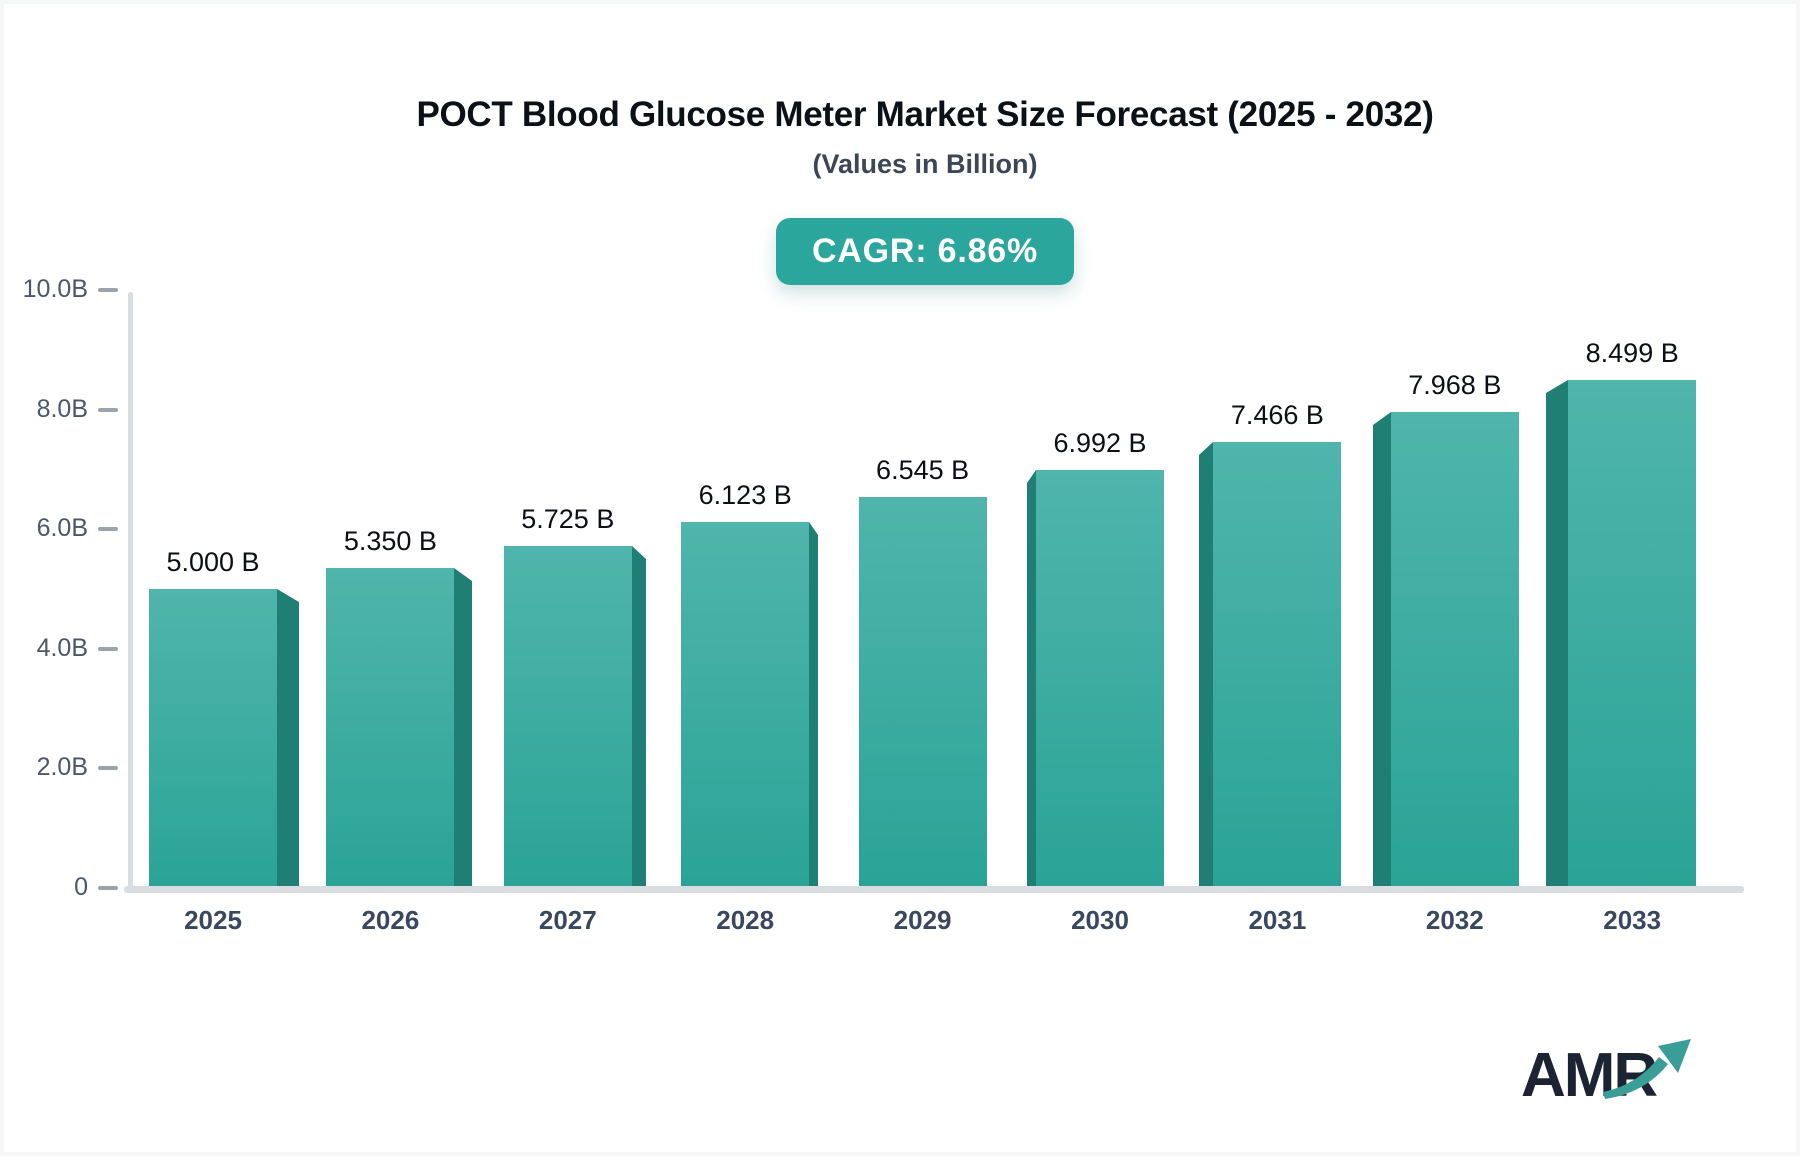 This screenshot has width=1800, height=1156. I want to click on bar-2030, so click(1100, 679).